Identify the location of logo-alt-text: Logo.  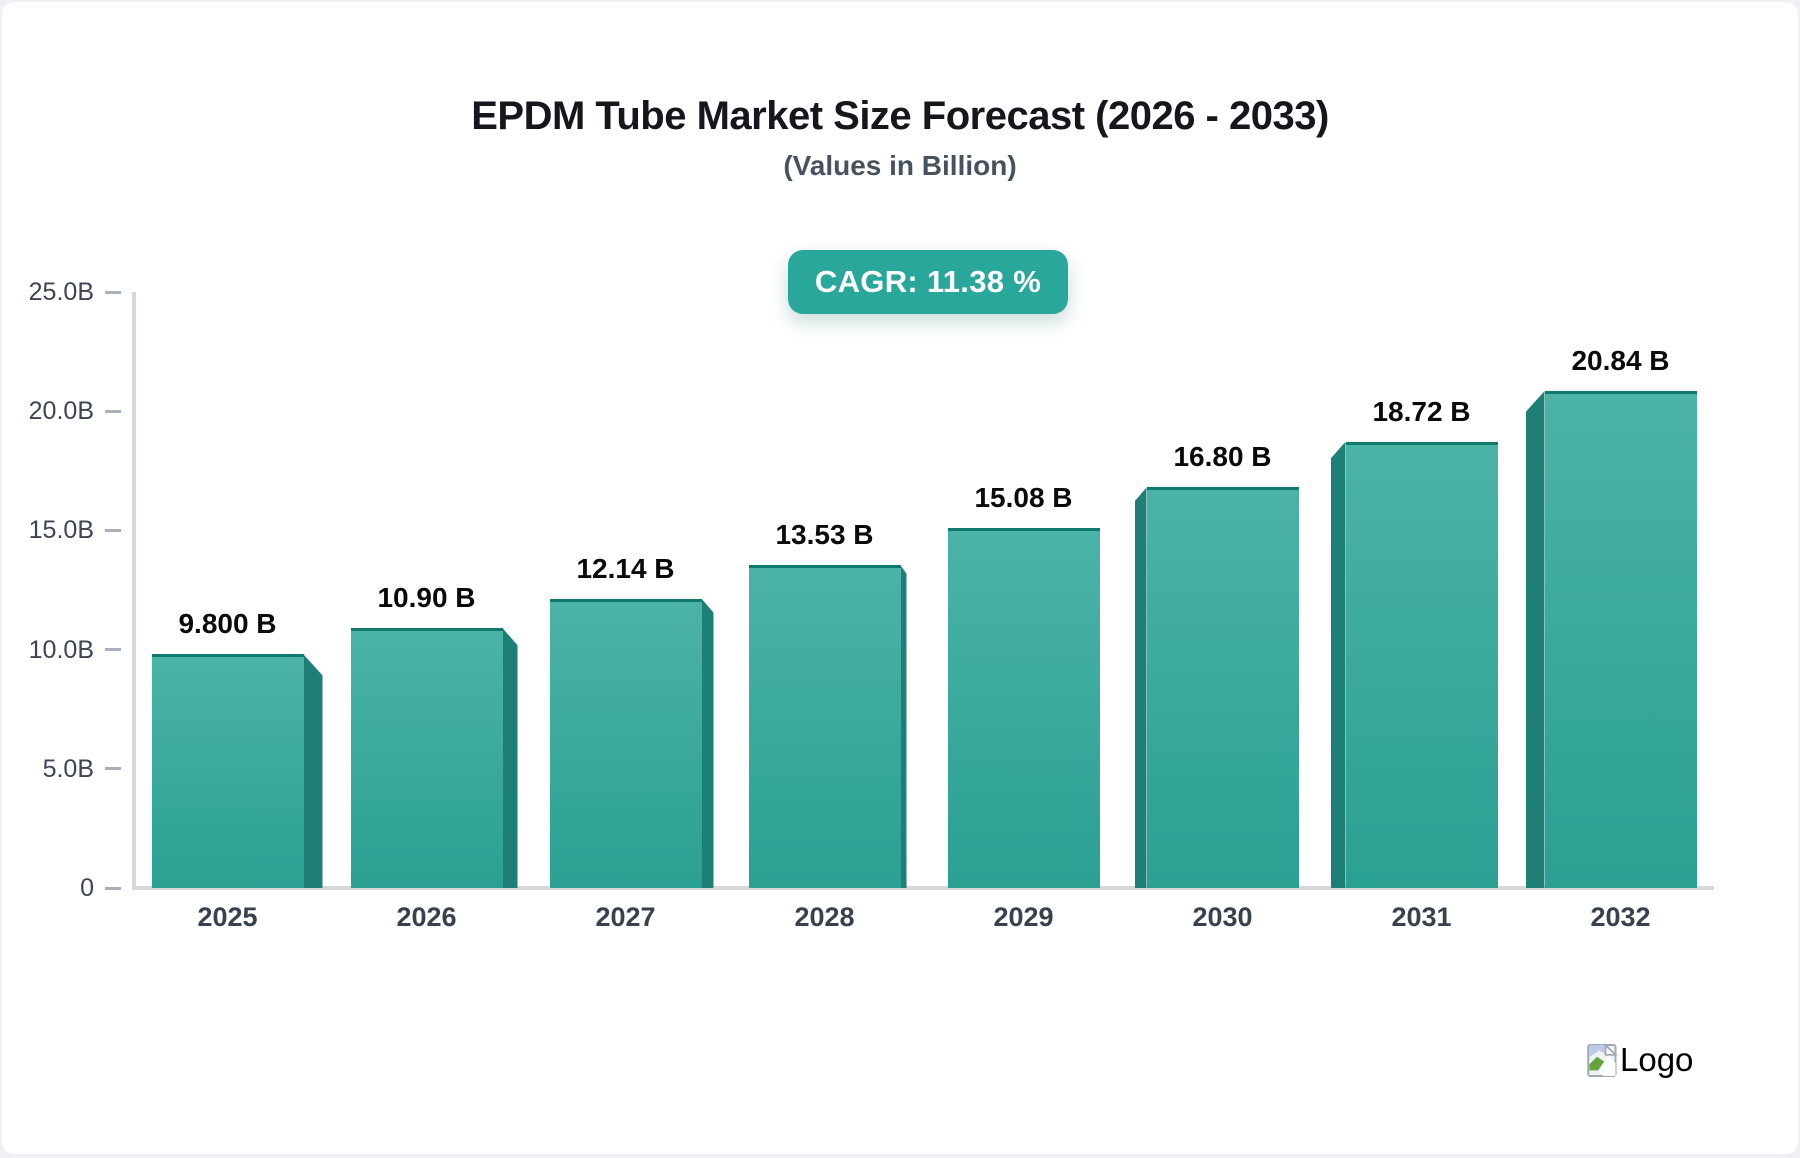
(1657, 1059).